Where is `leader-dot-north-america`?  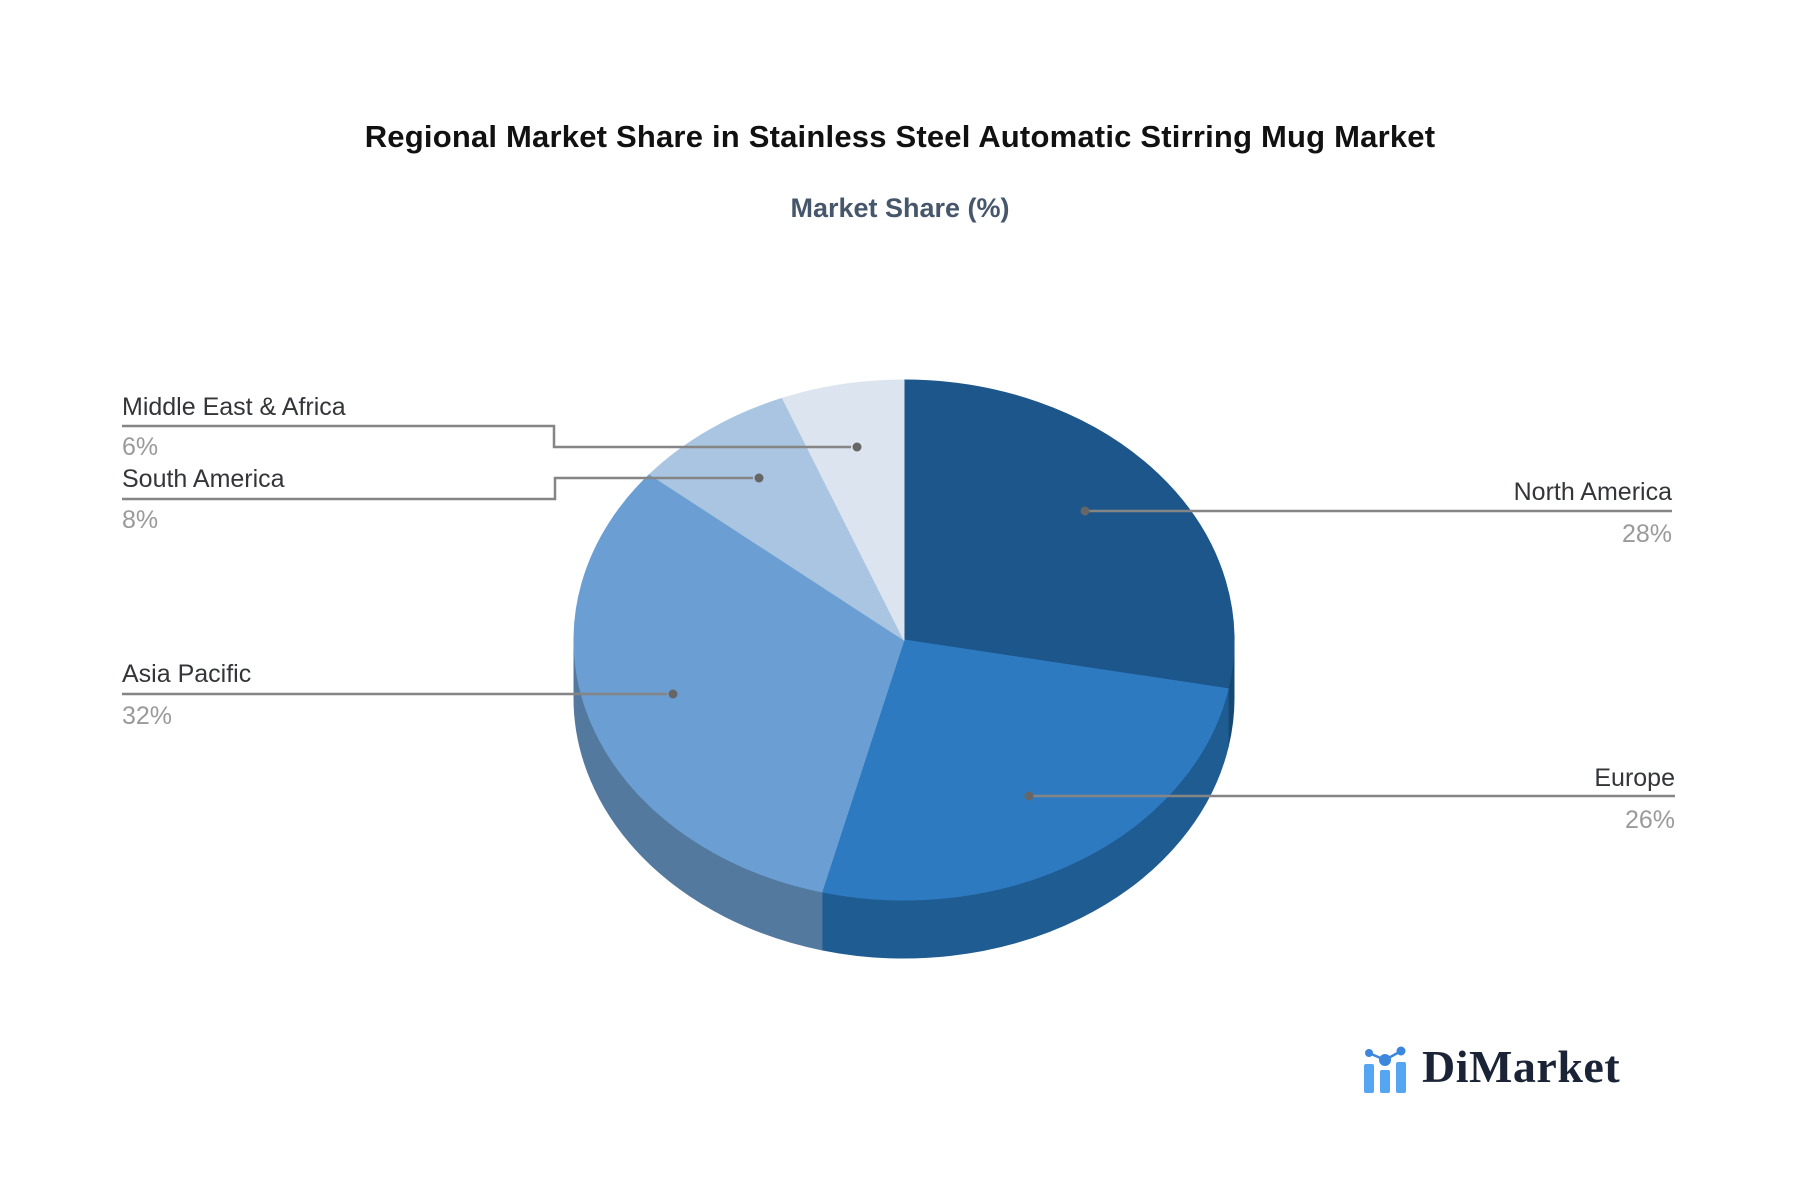
leader-dot-north-america is located at coordinates (1085, 511).